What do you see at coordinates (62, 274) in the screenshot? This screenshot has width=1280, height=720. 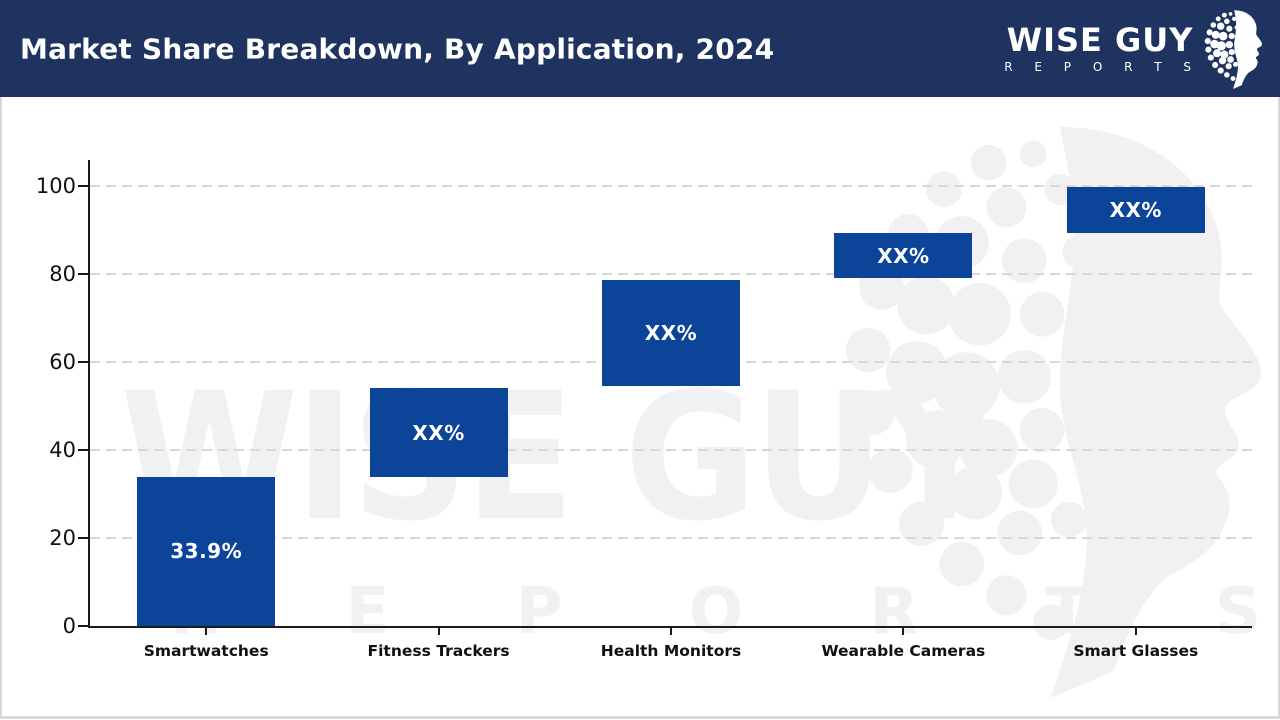 I see `y-tick-label: 80` at bounding box center [62, 274].